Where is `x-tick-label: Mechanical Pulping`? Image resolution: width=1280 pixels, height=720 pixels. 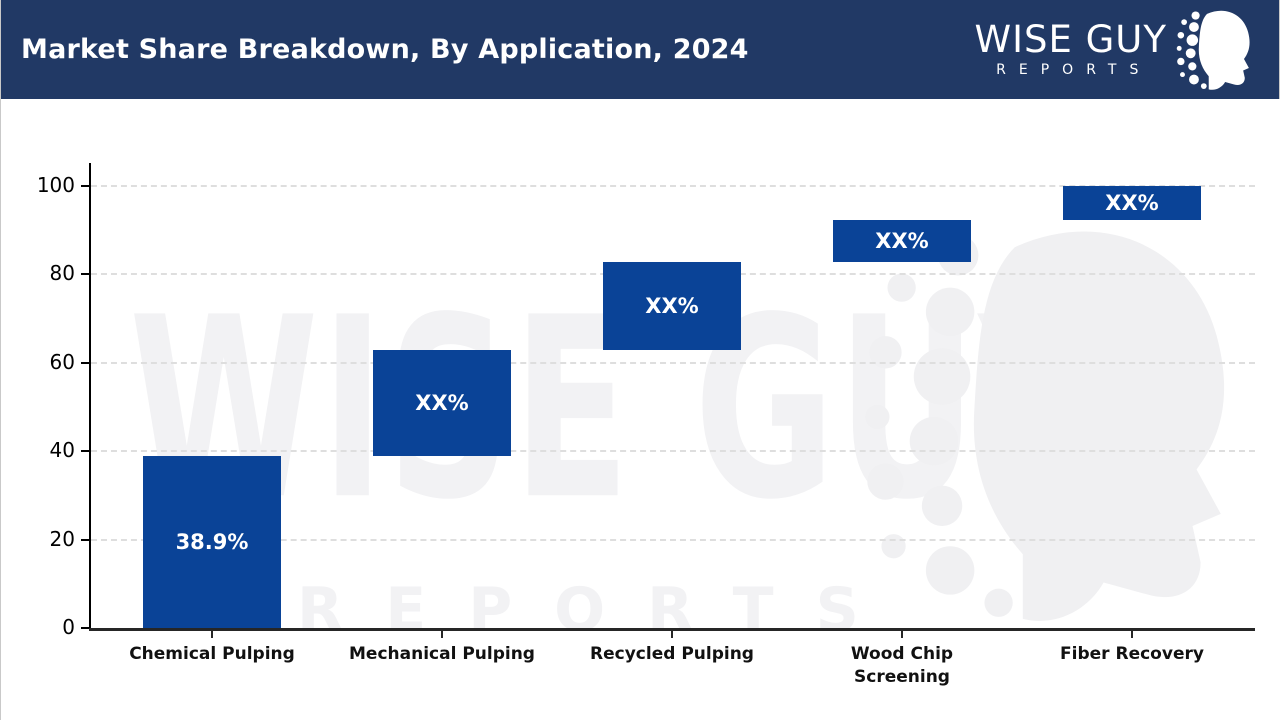
x-tick-label: Mechanical Pulping is located at coordinates (442, 654).